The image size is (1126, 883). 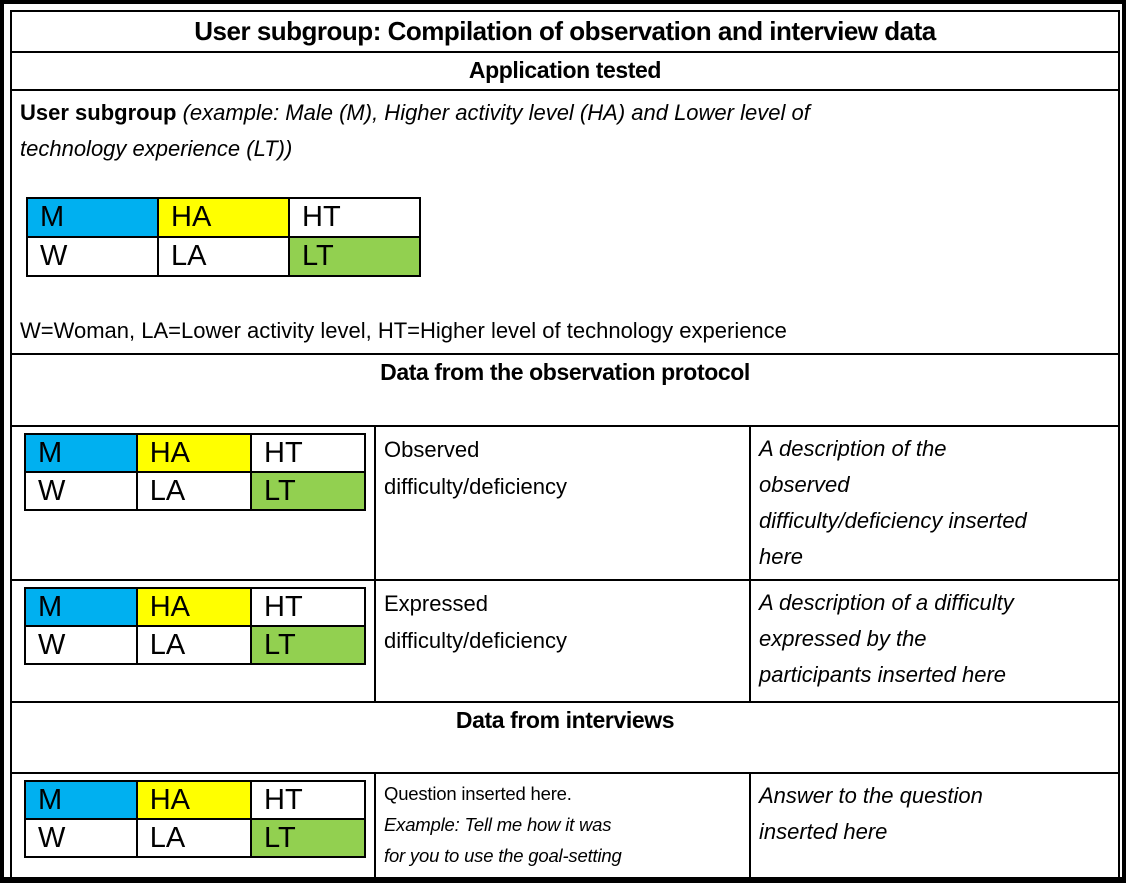 I want to click on question-intro: Question inserted here., so click(x=478, y=793).